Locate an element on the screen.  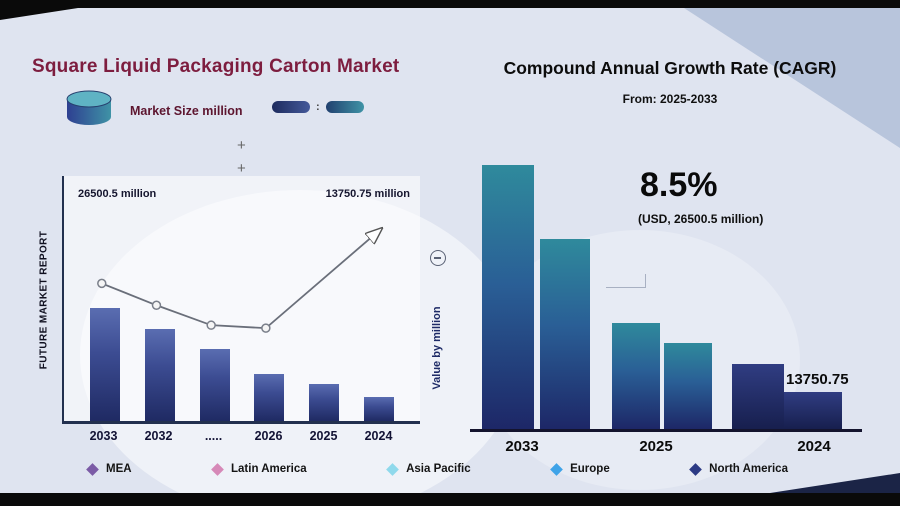
bottom-frame-bar is located at coordinates (450, 499).